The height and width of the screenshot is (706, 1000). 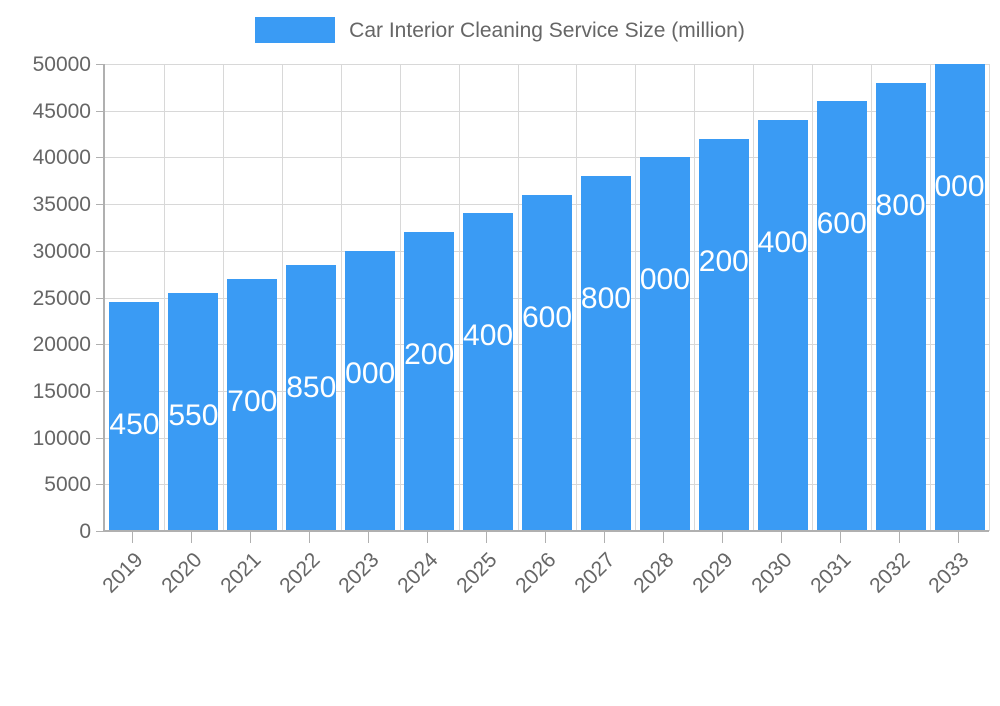 I want to click on bar: 40000, so click(x=664, y=344).